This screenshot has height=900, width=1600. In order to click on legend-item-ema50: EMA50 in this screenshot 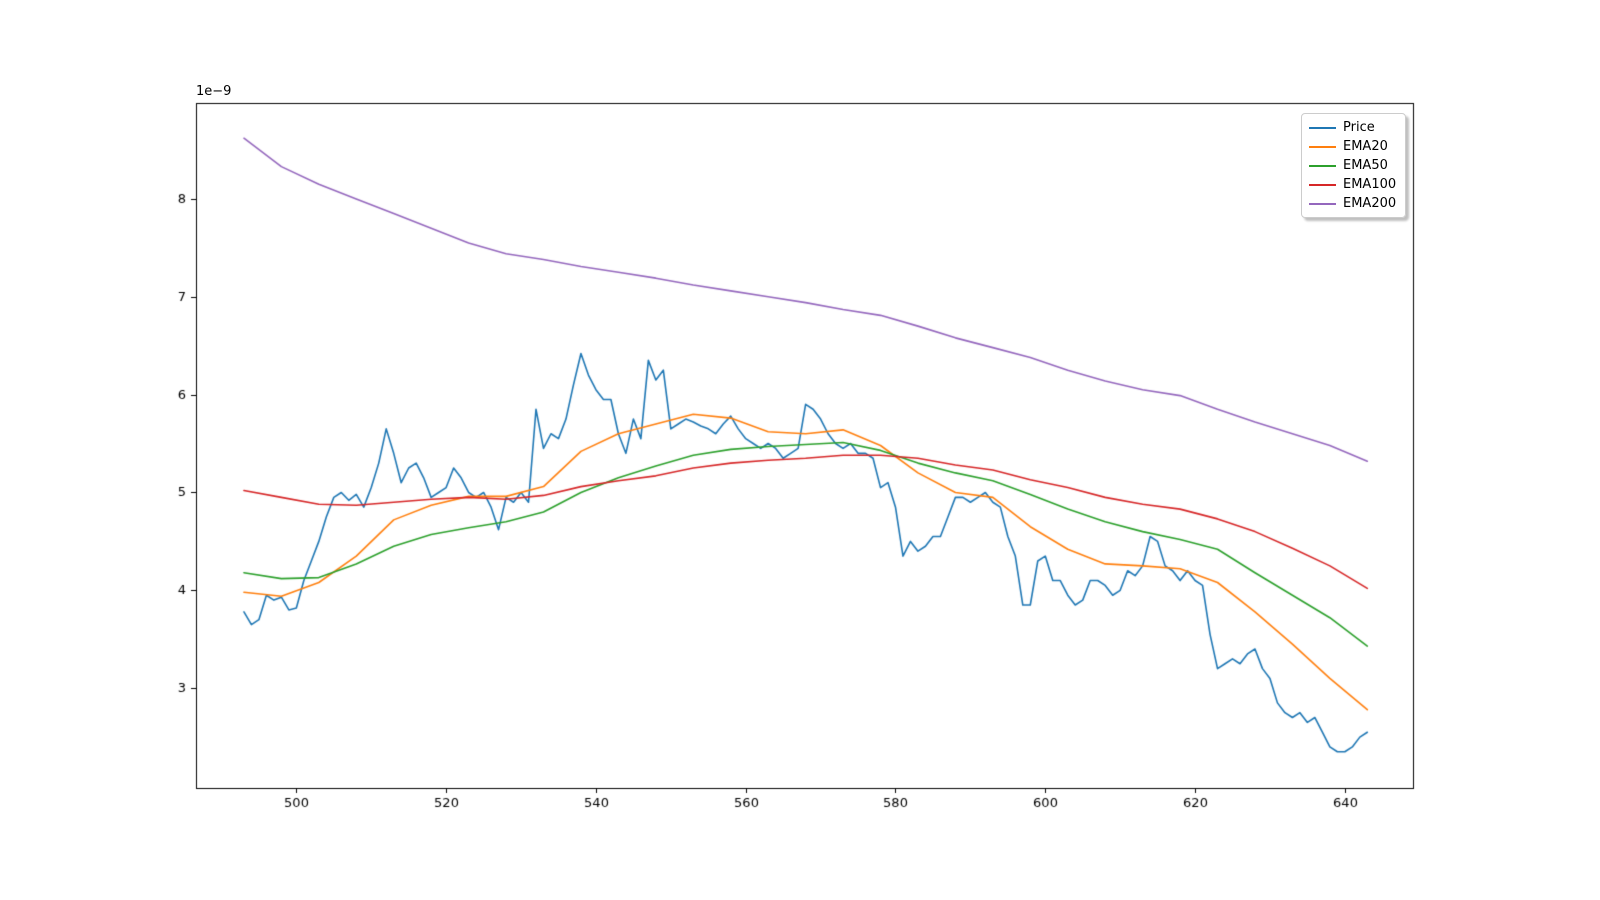, I will do `click(1352, 165)`.